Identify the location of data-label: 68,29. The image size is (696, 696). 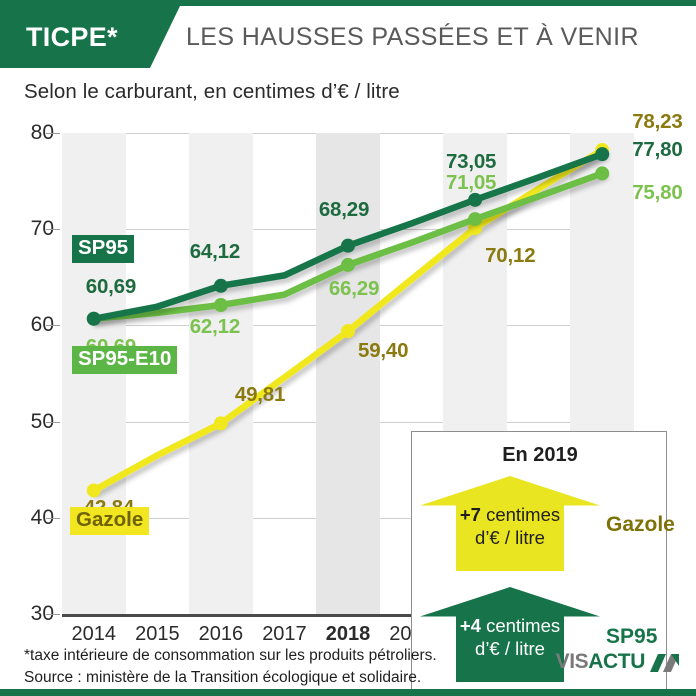
(344, 209).